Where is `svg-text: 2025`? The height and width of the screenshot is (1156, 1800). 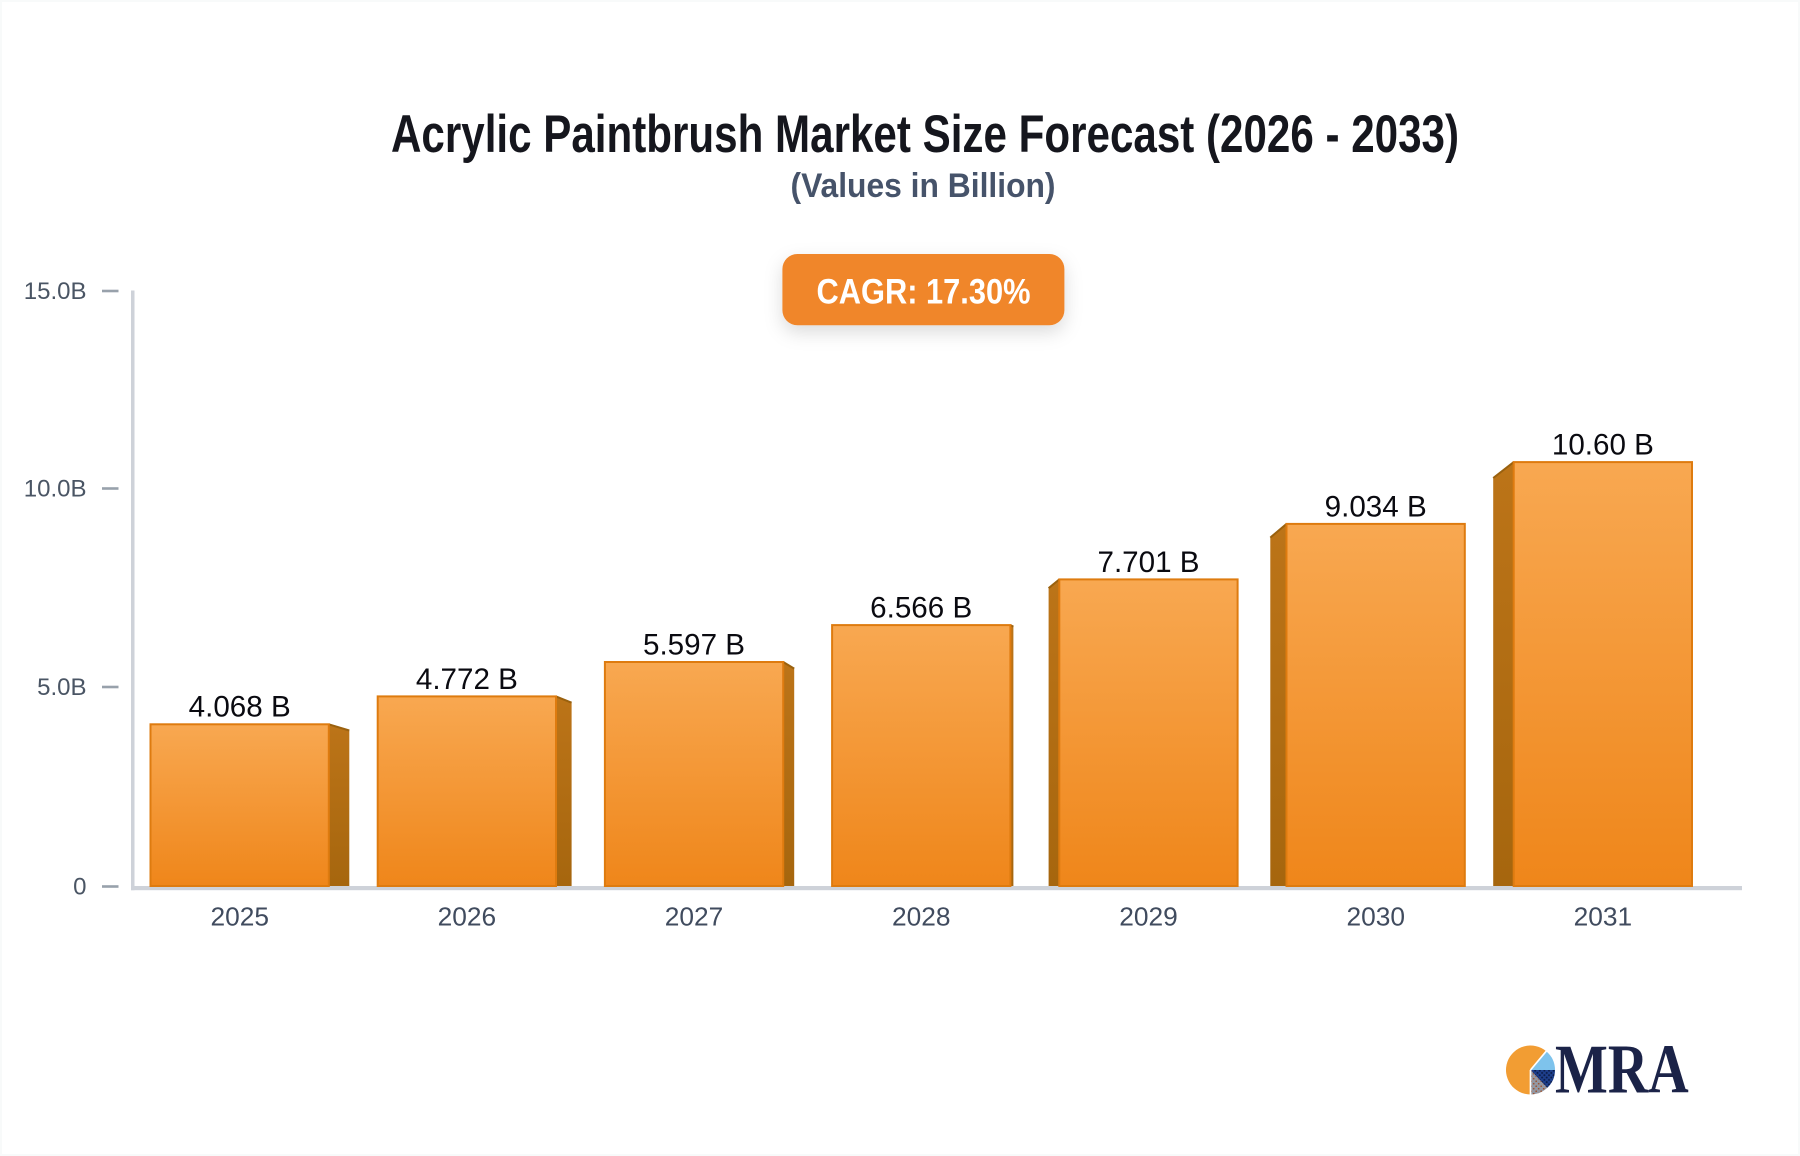 svg-text: 2025 is located at coordinates (239, 917).